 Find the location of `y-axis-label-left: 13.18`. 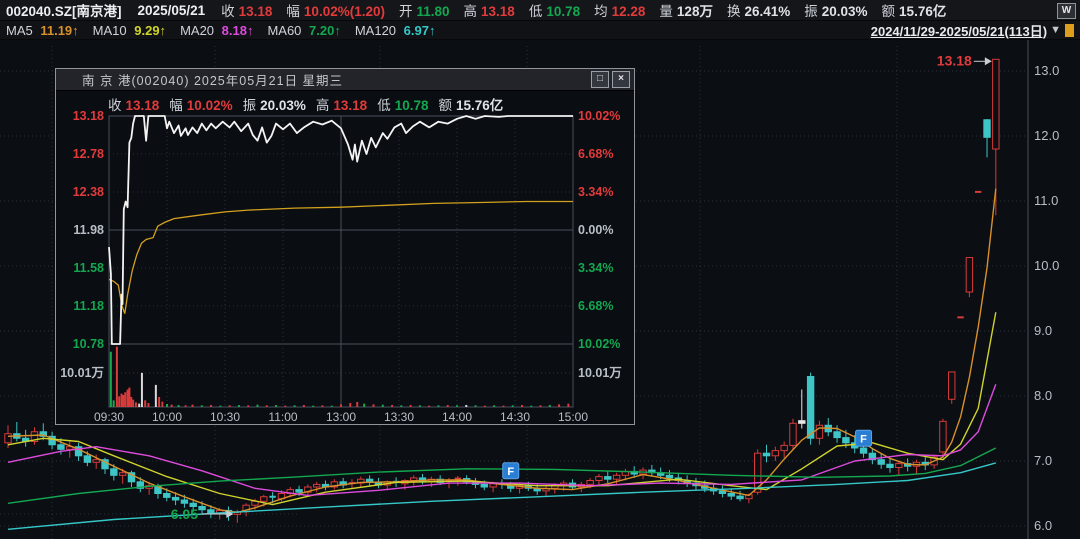

y-axis-label-left: 13.18 is located at coordinates (88, 116).